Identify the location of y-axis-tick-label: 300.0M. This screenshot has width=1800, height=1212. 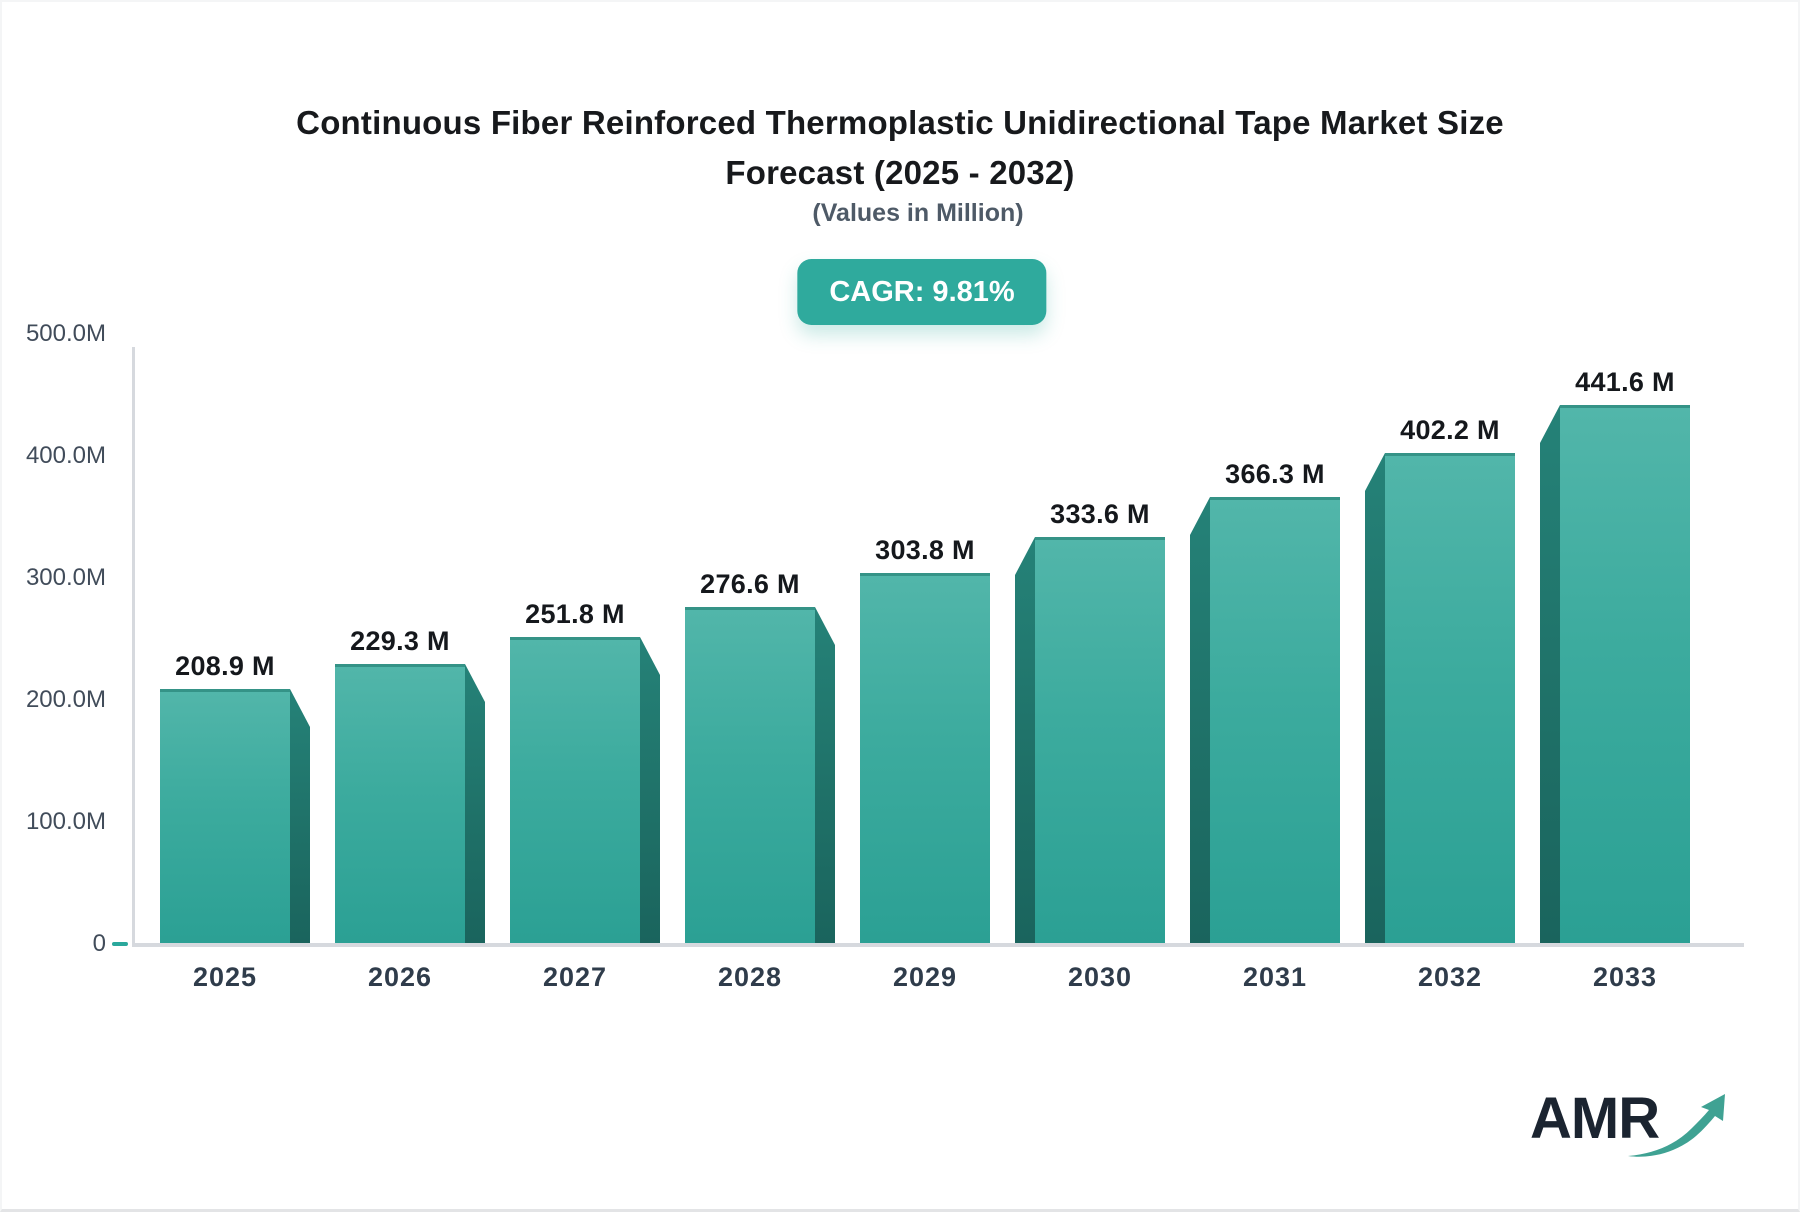
(65, 577).